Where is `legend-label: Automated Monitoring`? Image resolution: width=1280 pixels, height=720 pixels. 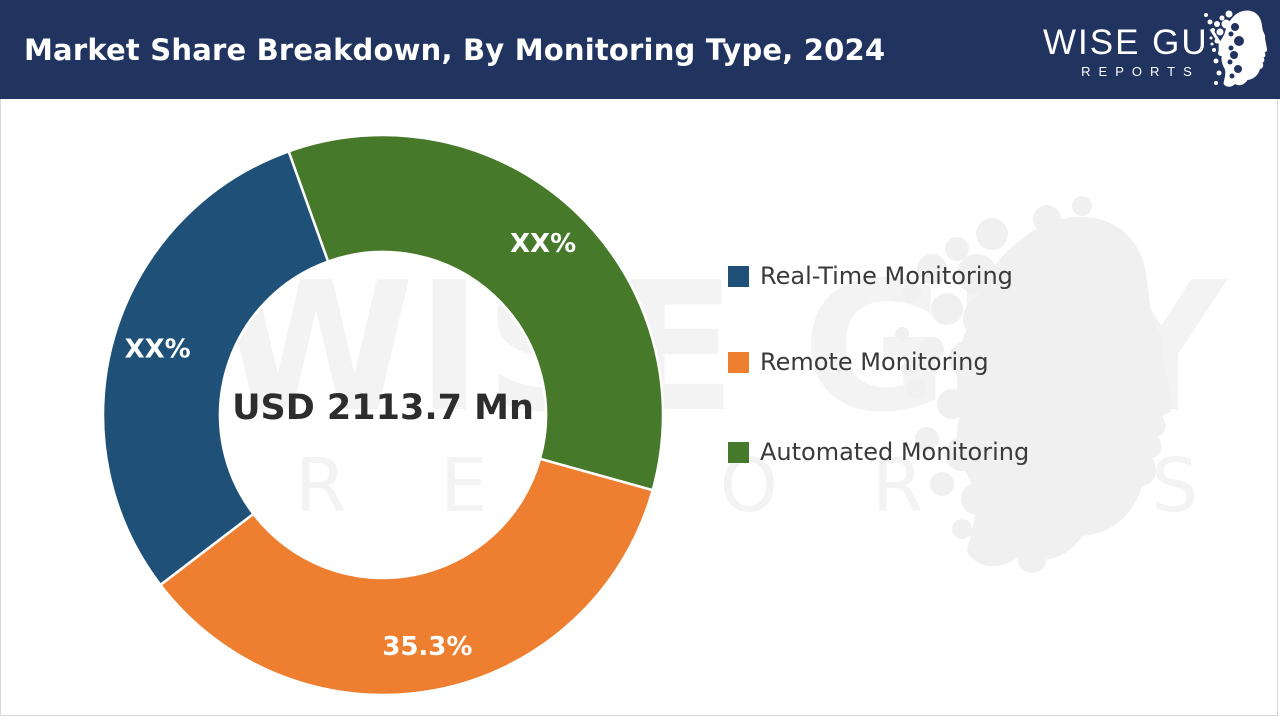 legend-label: Automated Monitoring is located at coordinates (895, 452).